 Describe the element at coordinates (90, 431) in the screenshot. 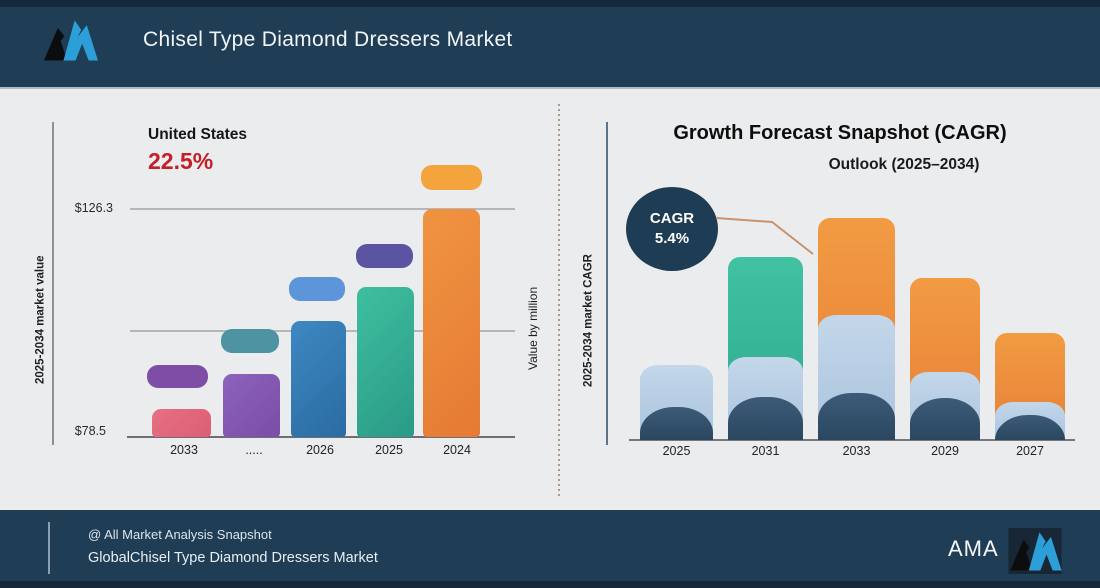

I see `left-y-tick-bottom: $78.5` at that location.